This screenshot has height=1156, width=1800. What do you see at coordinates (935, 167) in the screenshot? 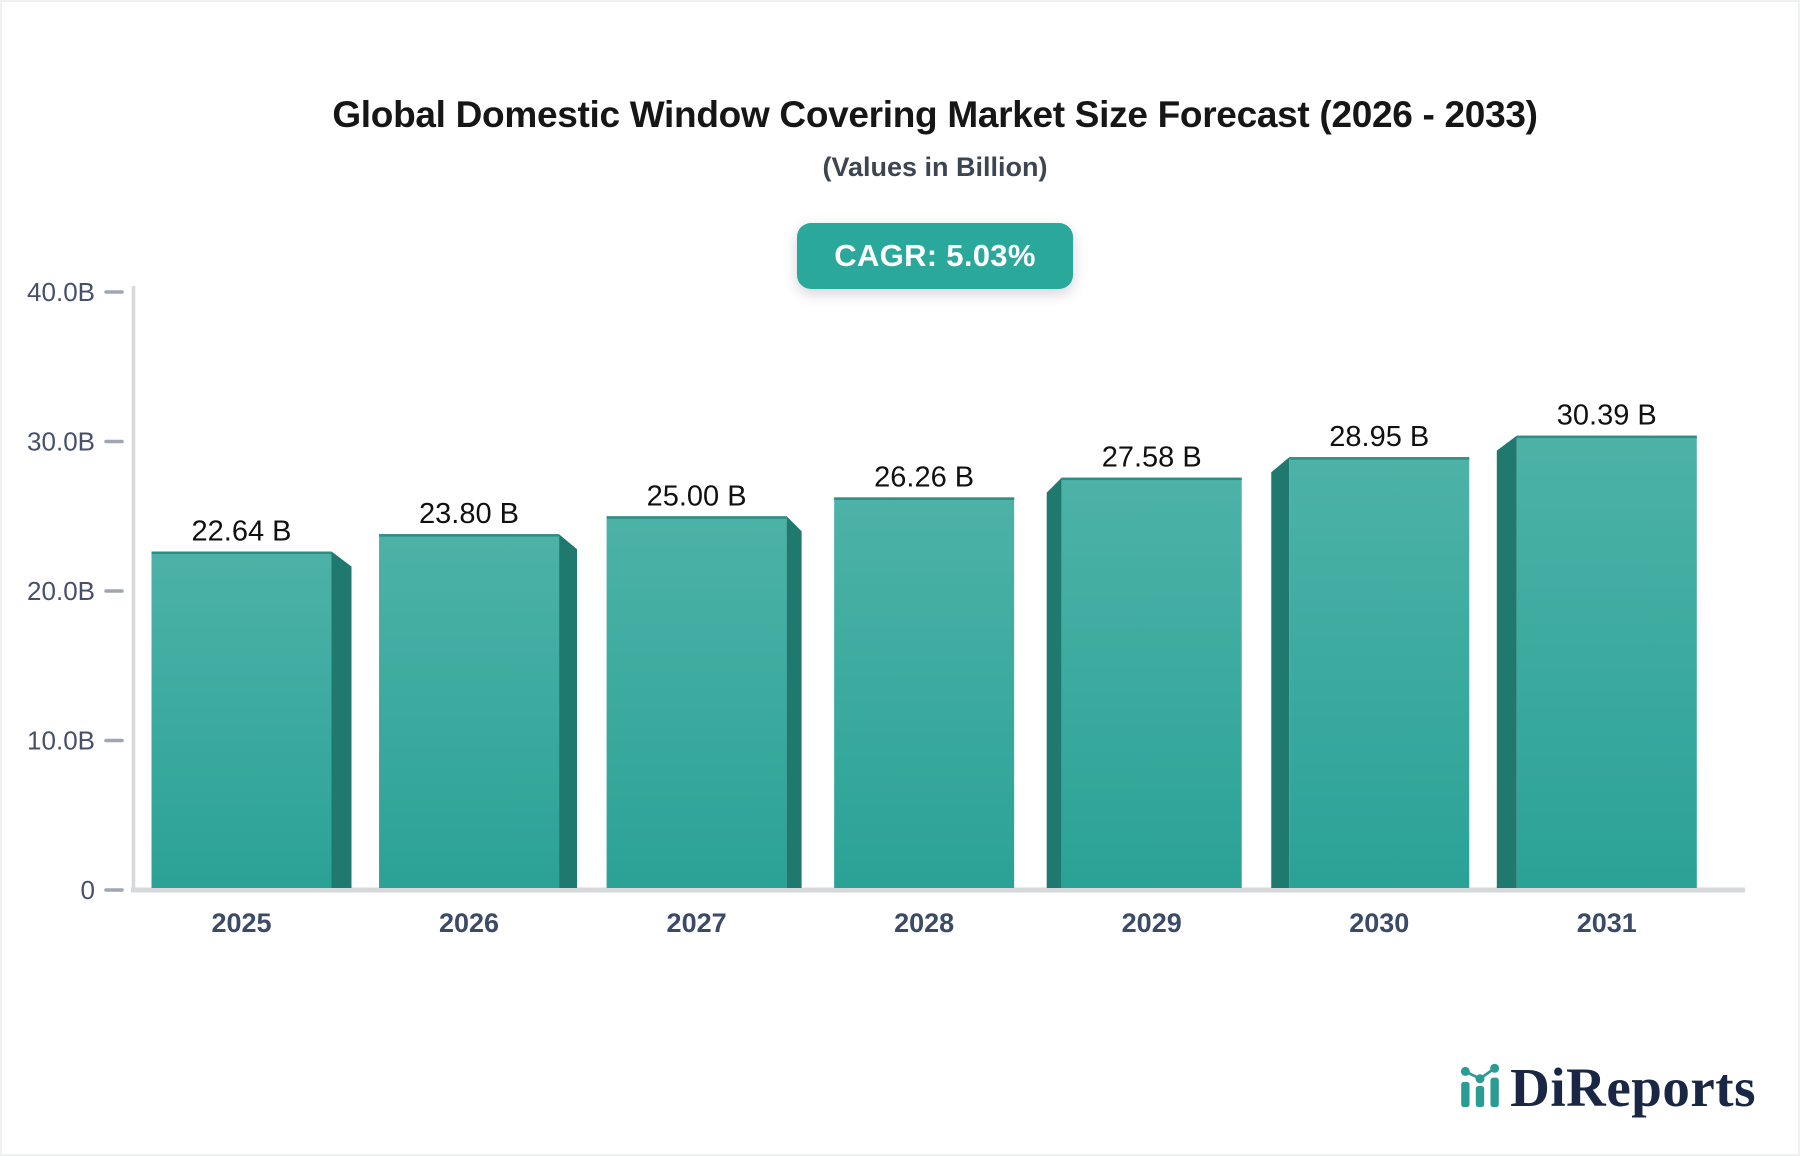
I see `chart-subtitle: (Values in Billion)` at bounding box center [935, 167].